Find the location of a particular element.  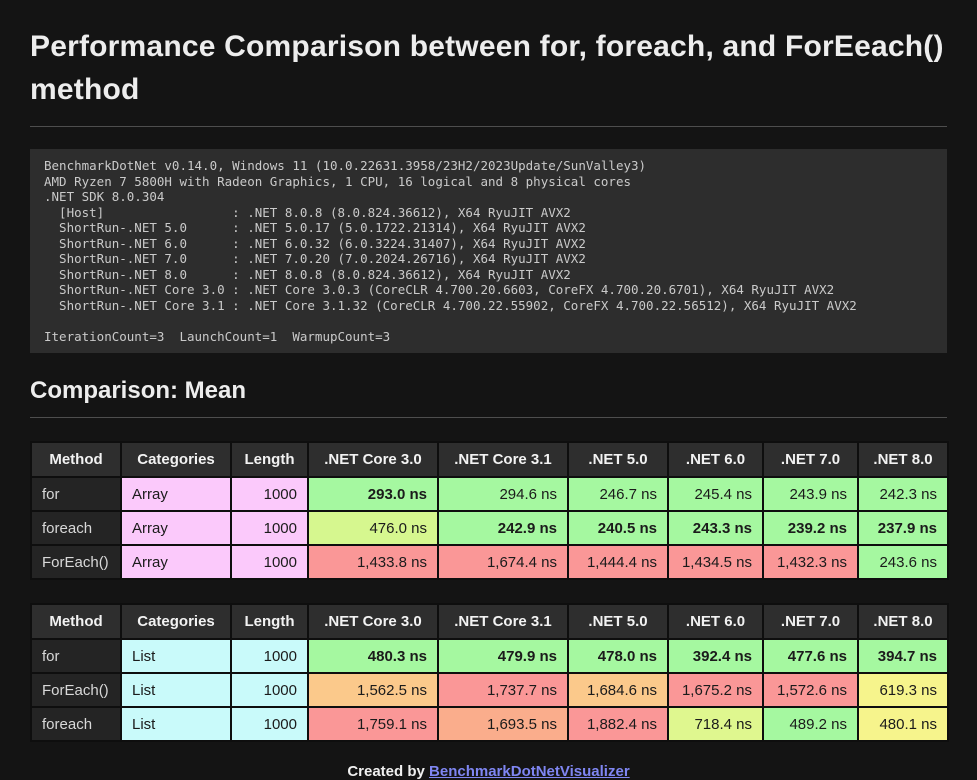

value-cell: 239.2 ns is located at coordinates (810, 528).